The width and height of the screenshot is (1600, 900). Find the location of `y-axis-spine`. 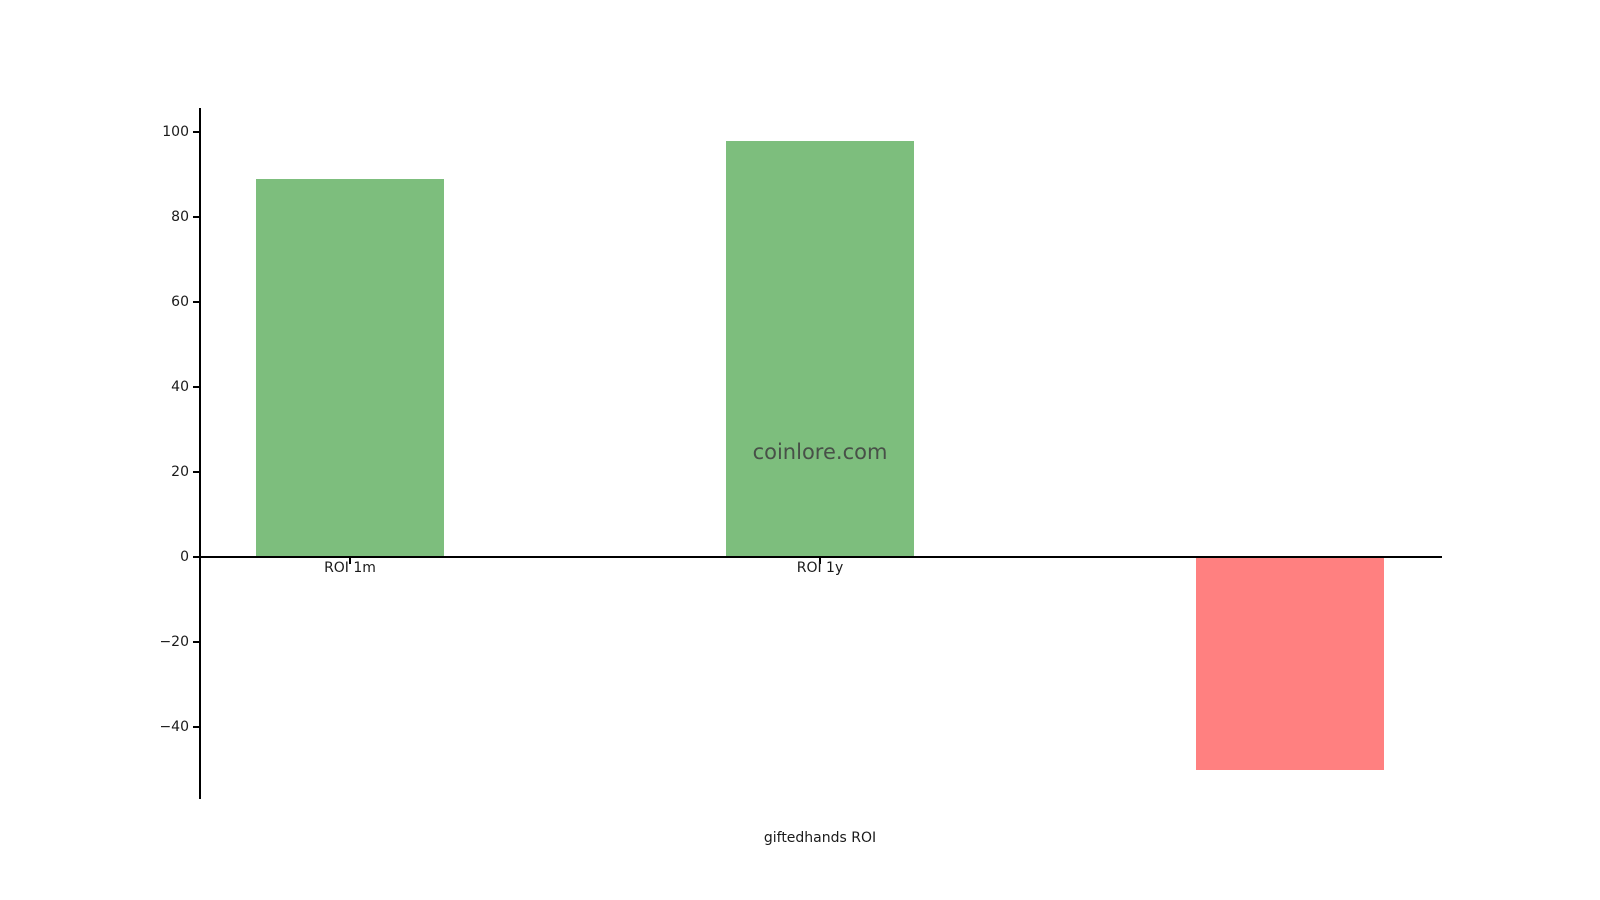

y-axis-spine is located at coordinates (200, 453).